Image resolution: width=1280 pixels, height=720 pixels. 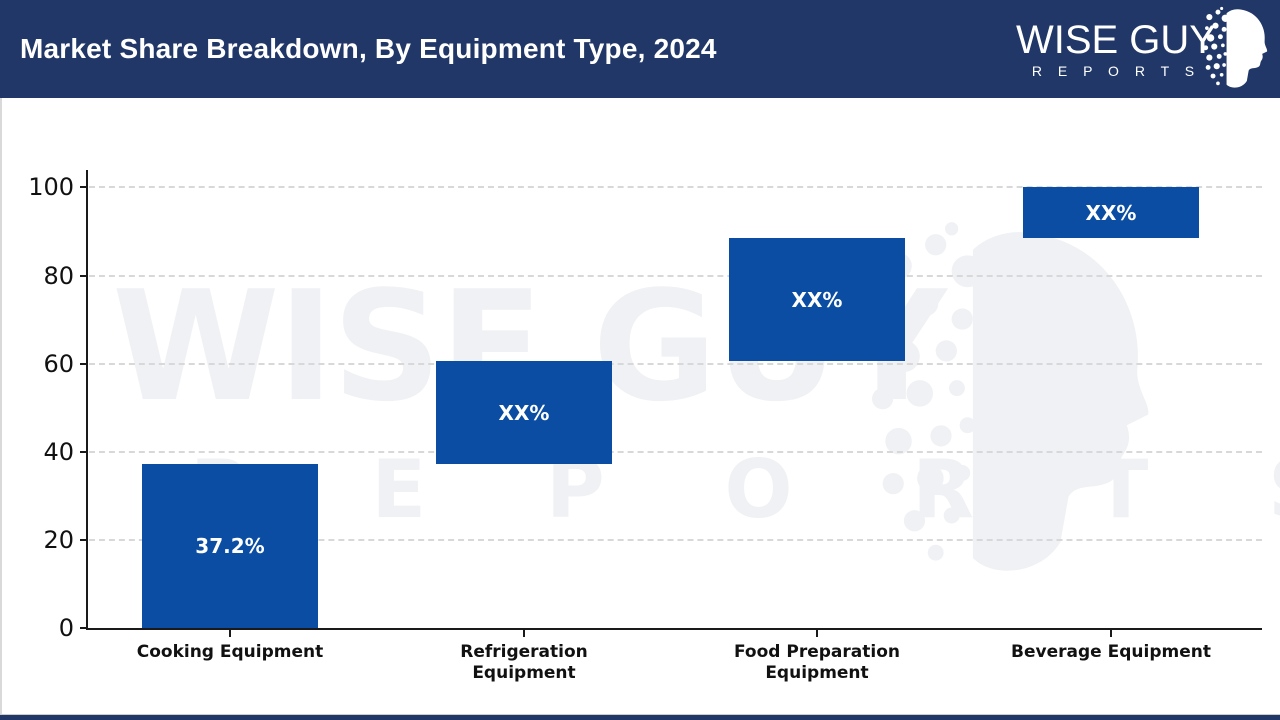 What do you see at coordinates (66, 628) in the screenshot?
I see `y-tick-label-0: 0` at bounding box center [66, 628].